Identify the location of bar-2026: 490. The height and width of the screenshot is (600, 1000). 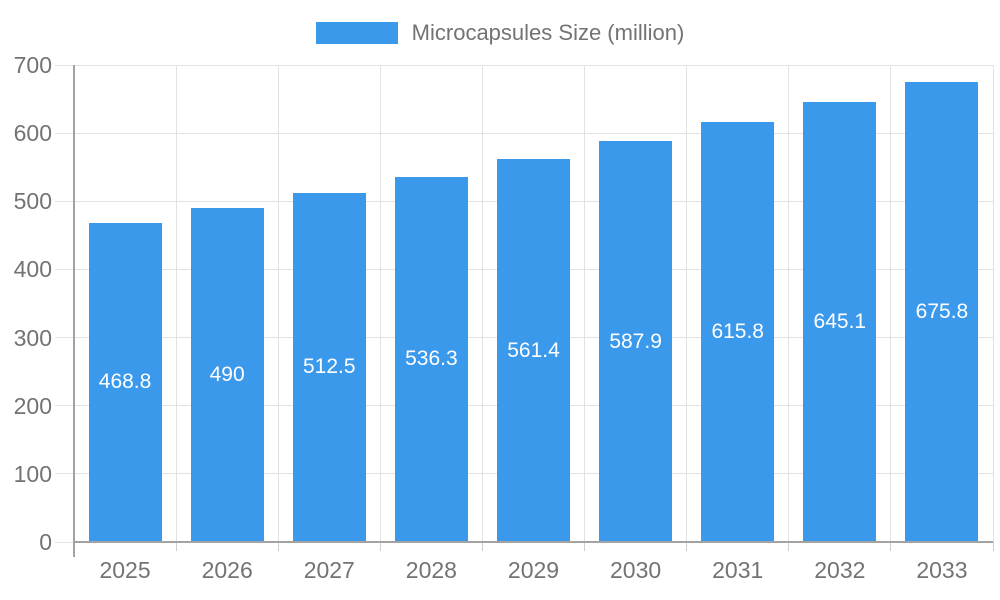
(227, 375).